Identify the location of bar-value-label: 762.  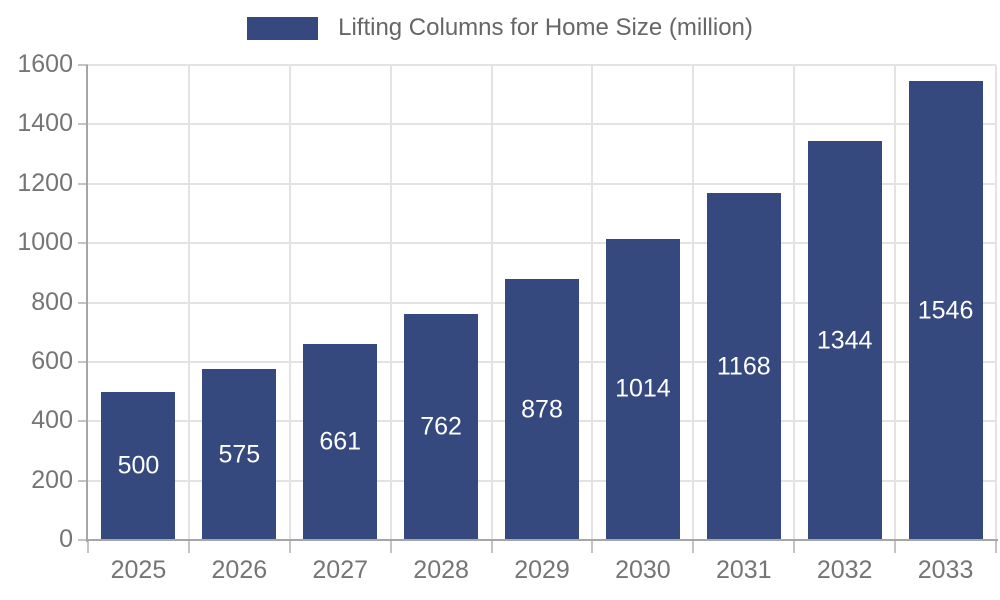
(441, 426).